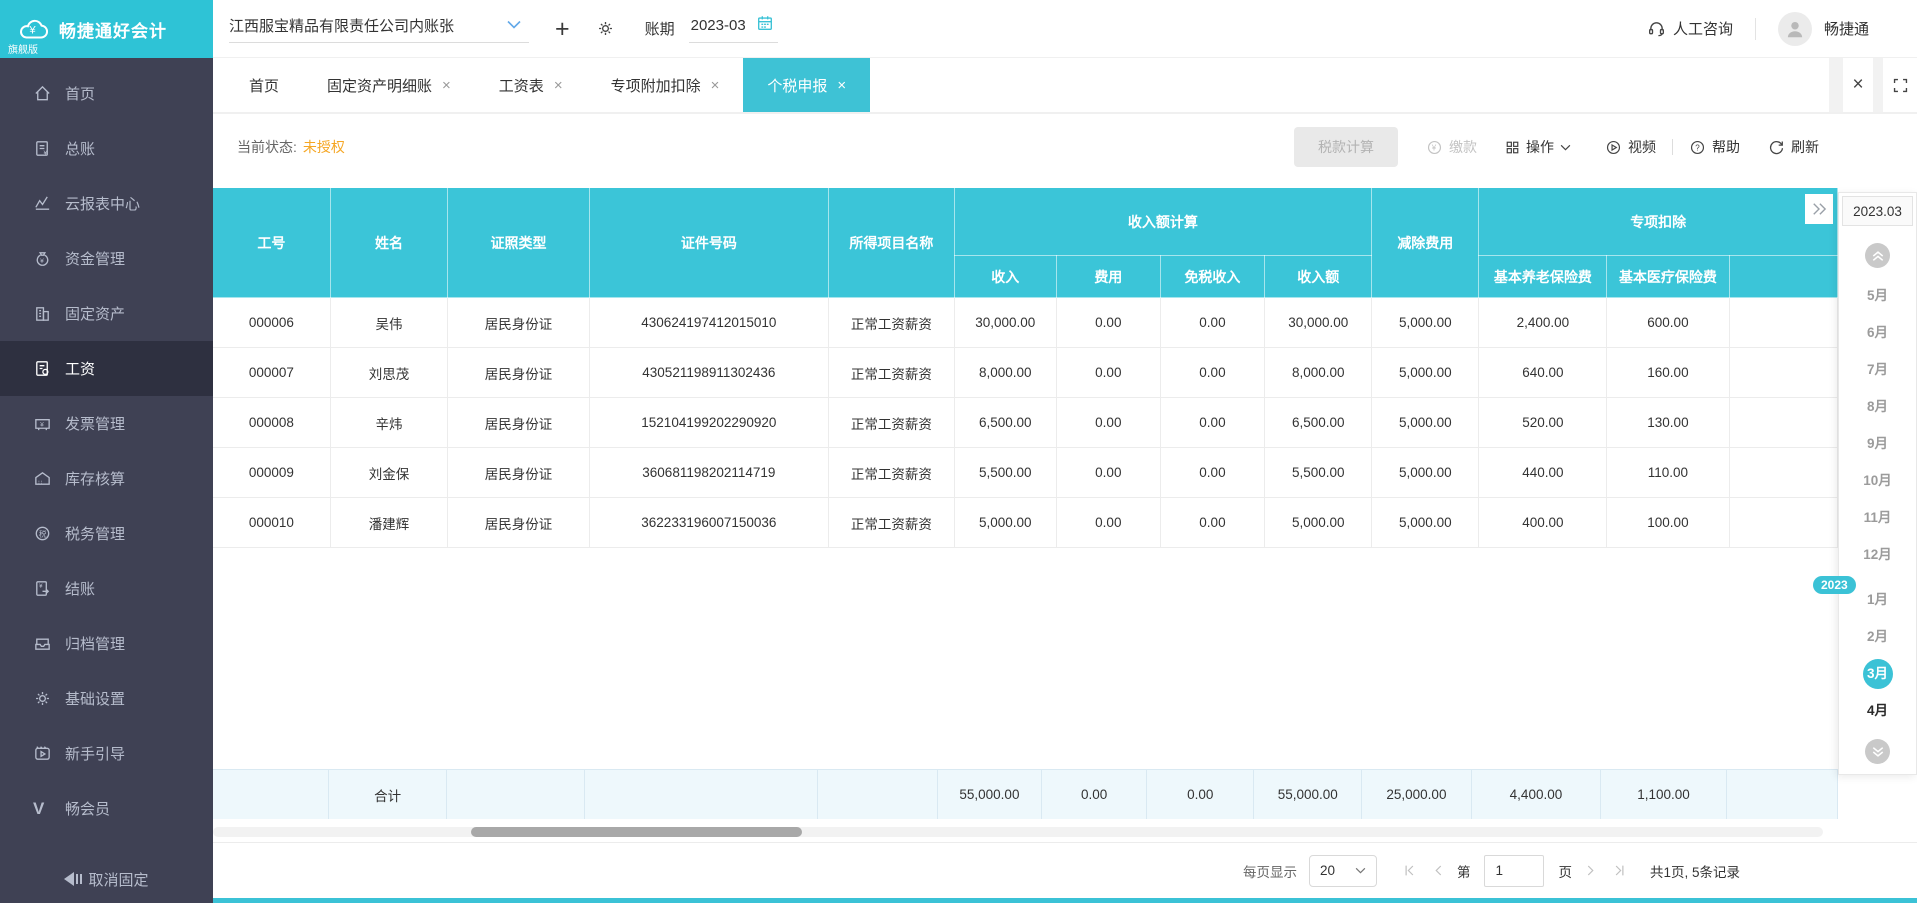 Image resolution: width=1917 pixels, height=903 pixels. I want to click on avatar, so click(1794, 28).